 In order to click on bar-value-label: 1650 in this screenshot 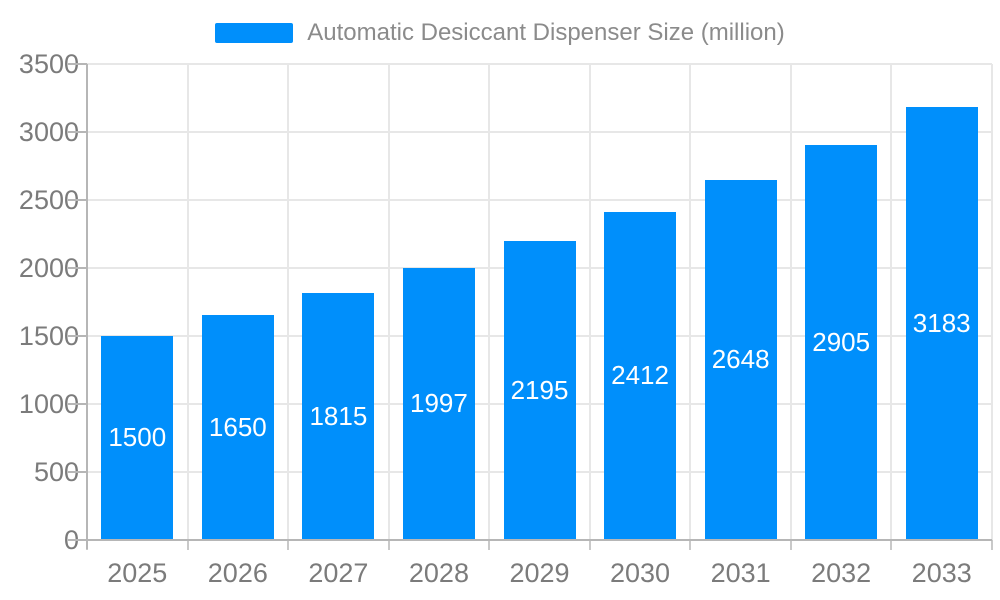, I will do `click(237, 426)`.